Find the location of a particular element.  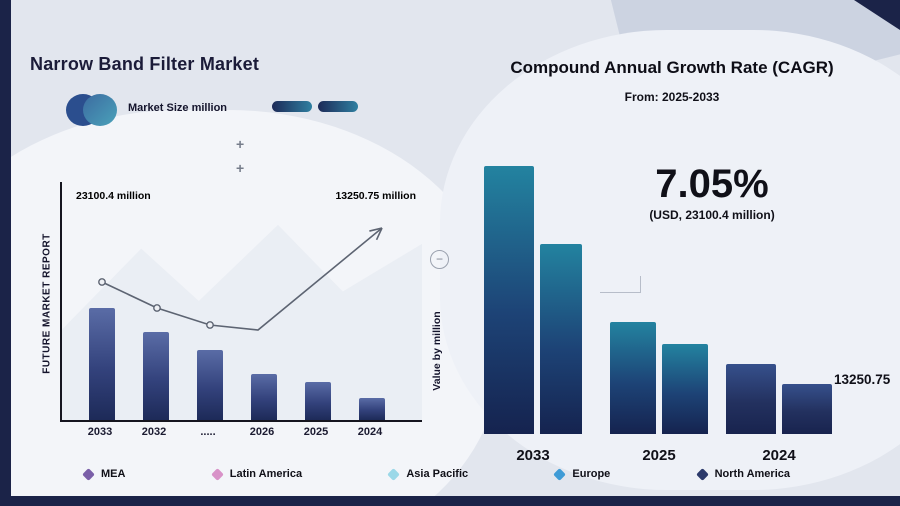

legend-item-asia-pacific: Asia Pacific is located at coordinates (428, 474).